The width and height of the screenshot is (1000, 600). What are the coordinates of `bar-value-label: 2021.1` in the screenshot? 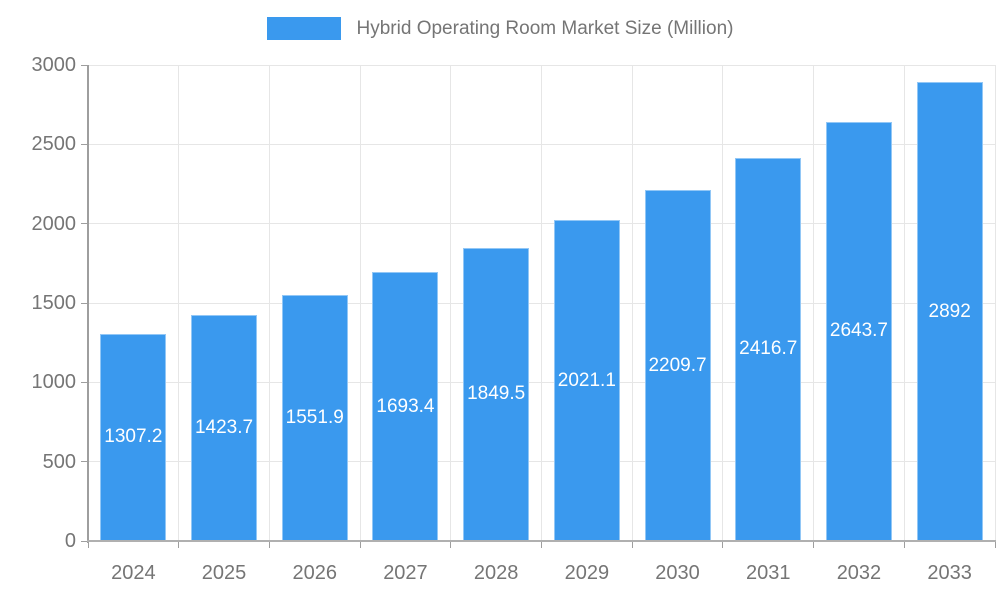 It's located at (586, 380).